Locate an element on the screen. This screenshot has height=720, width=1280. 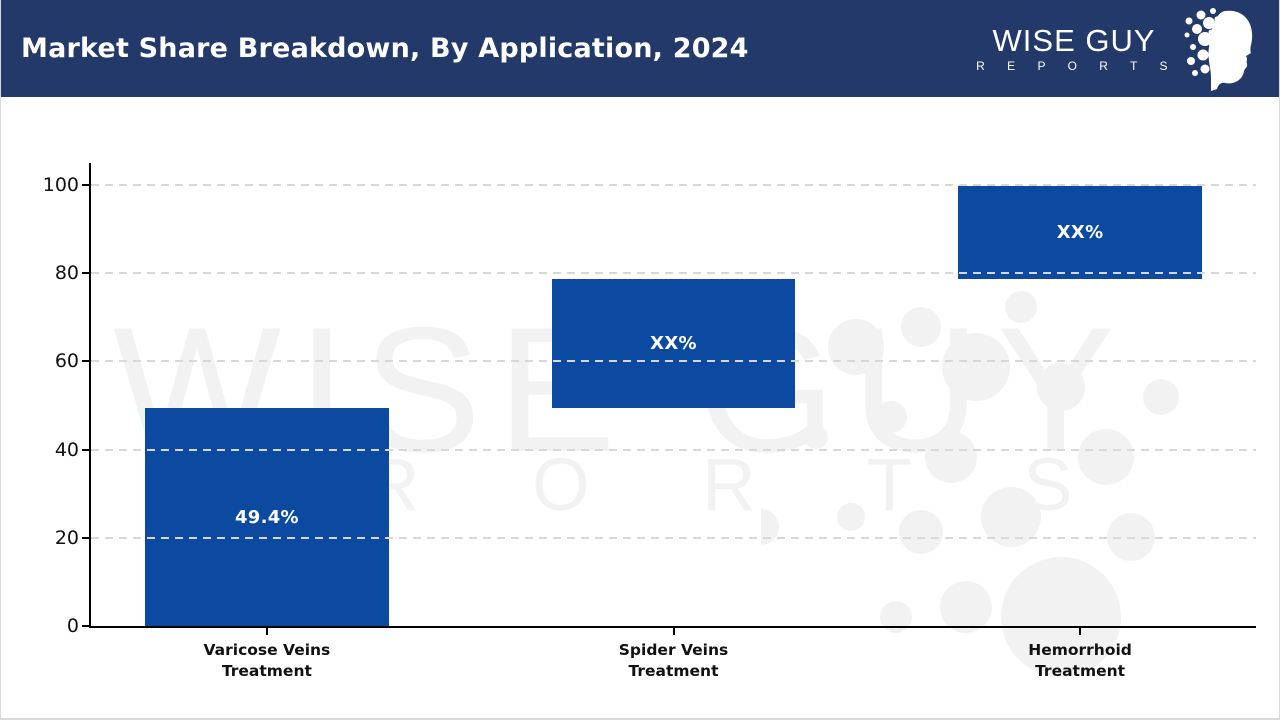
wise-guy-reports-logo: WISE GUY R E P O R T S is located at coordinates (1113, 49).